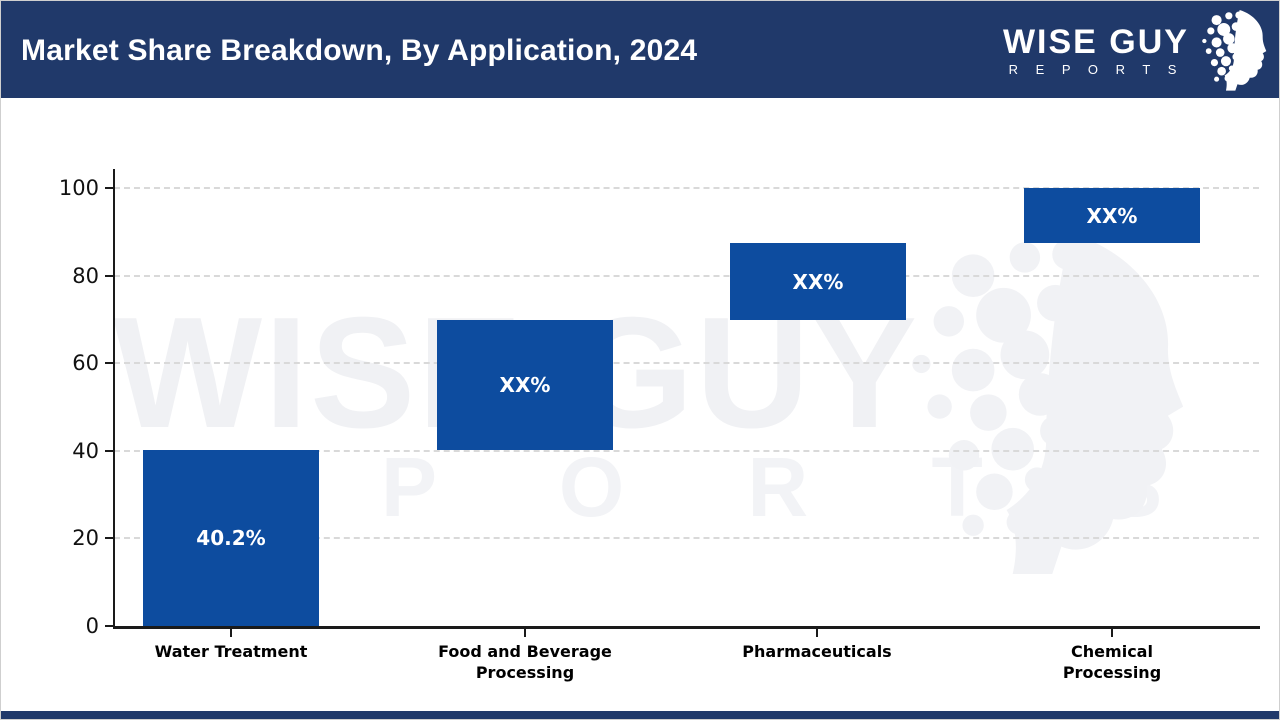 The image size is (1280, 720). I want to click on x-category-label: Pharmaceuticals, so click(817, 651).